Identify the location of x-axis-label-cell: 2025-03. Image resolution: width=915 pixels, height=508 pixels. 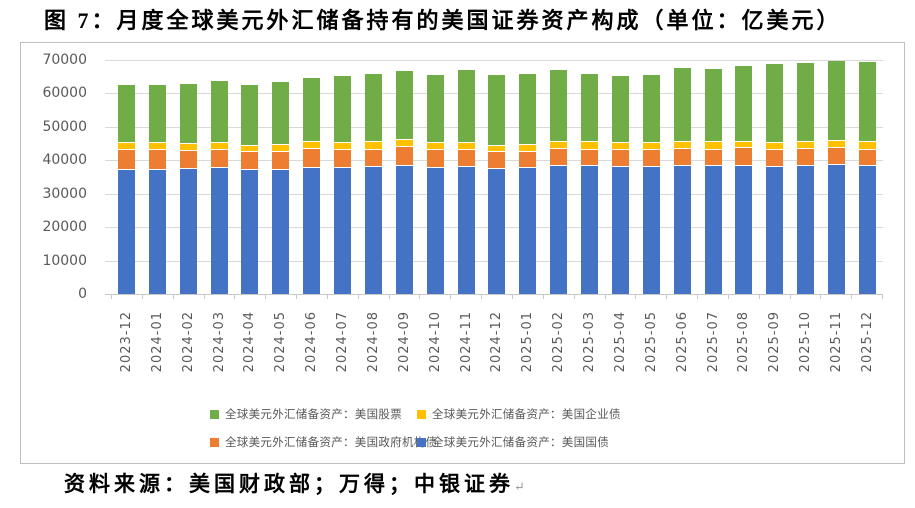
(589, 347).